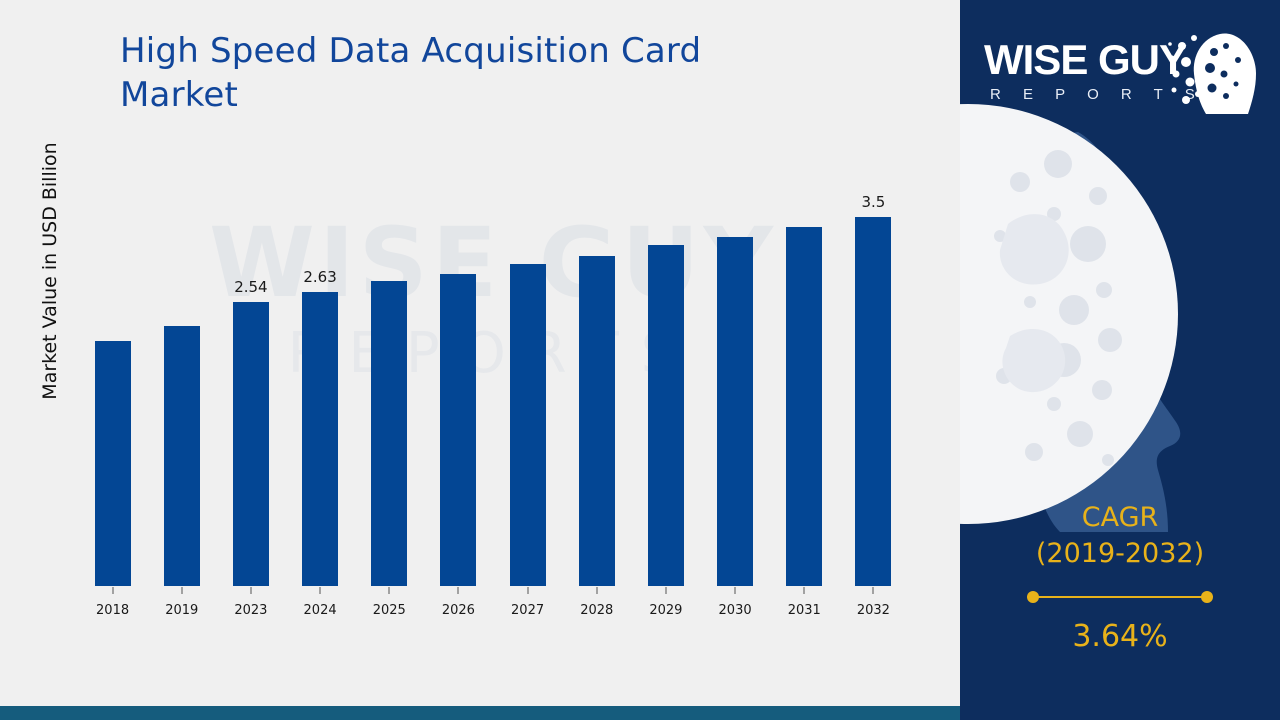 The height and width of the screenshot is (720, 1280). I want to click on x-axis-tick-label: 2028, so click(597, 610).